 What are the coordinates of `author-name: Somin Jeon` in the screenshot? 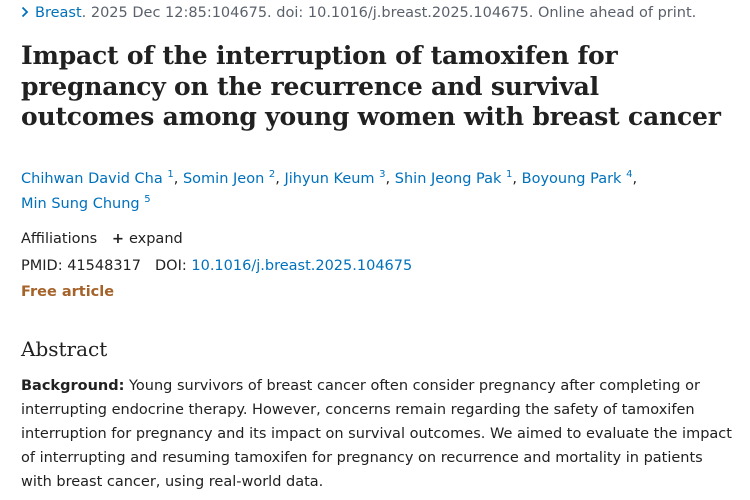 It's located at (223, 179).